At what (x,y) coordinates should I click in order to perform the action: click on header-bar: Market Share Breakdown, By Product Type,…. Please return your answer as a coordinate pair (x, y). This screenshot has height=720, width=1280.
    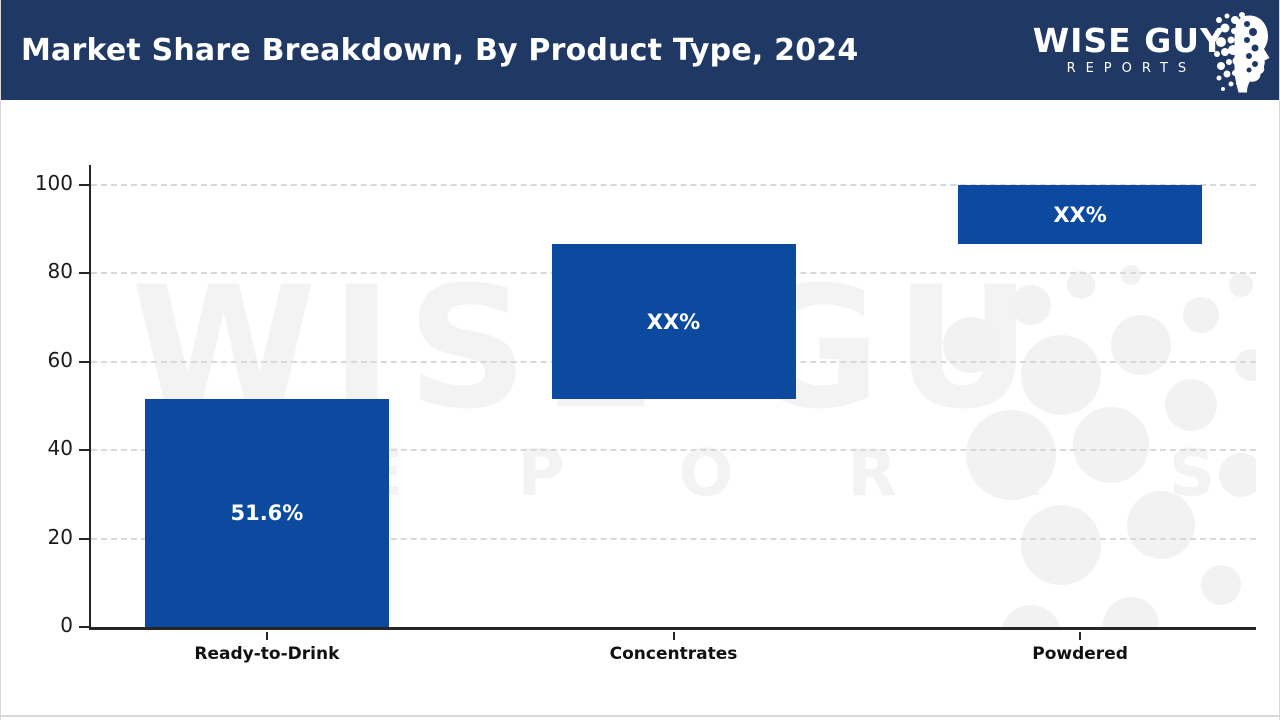
    Looking at the image, I should click on (640, 50).